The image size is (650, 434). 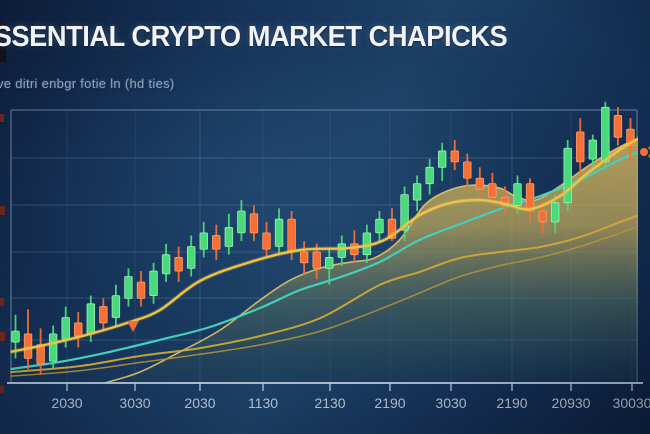 What do you see at coordinates (254, 37) in the screenshot?
I see `page-title: ESSENTIAL CRYPTO MARKET CHAPICKS` at bounding box center [254, 37].